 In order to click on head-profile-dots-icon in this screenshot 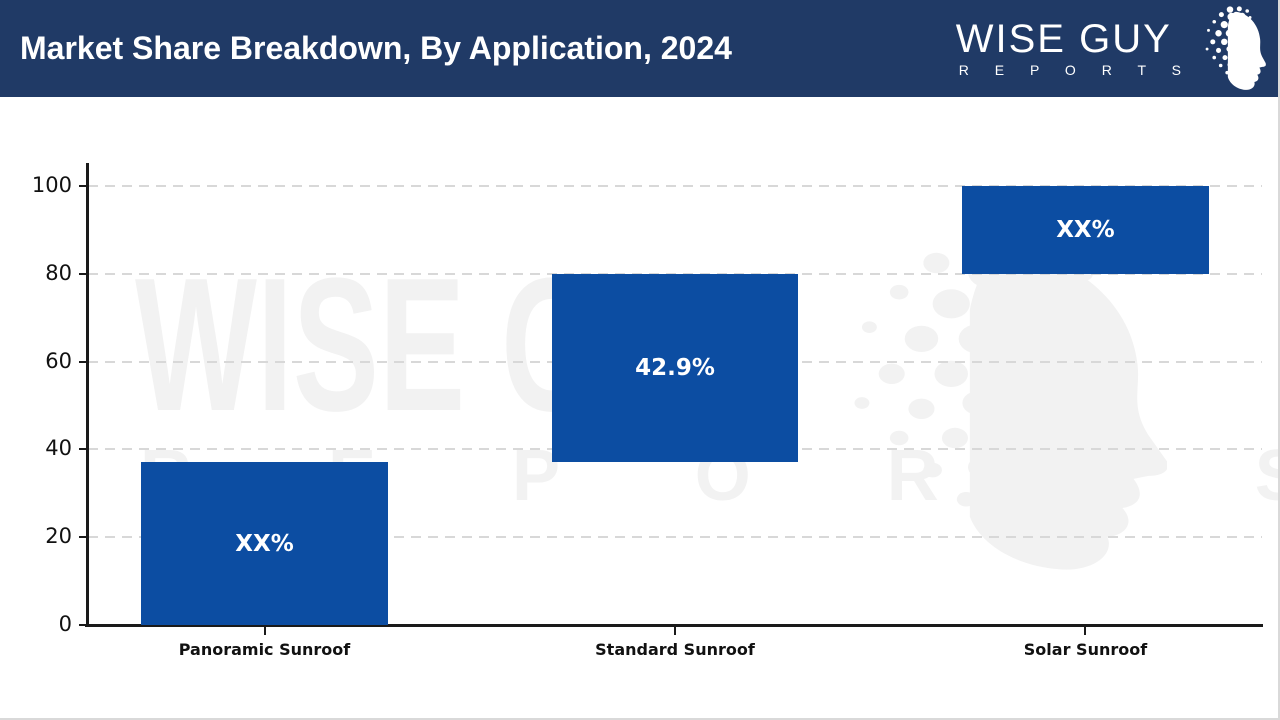, I will do `click(1230, 49)`.